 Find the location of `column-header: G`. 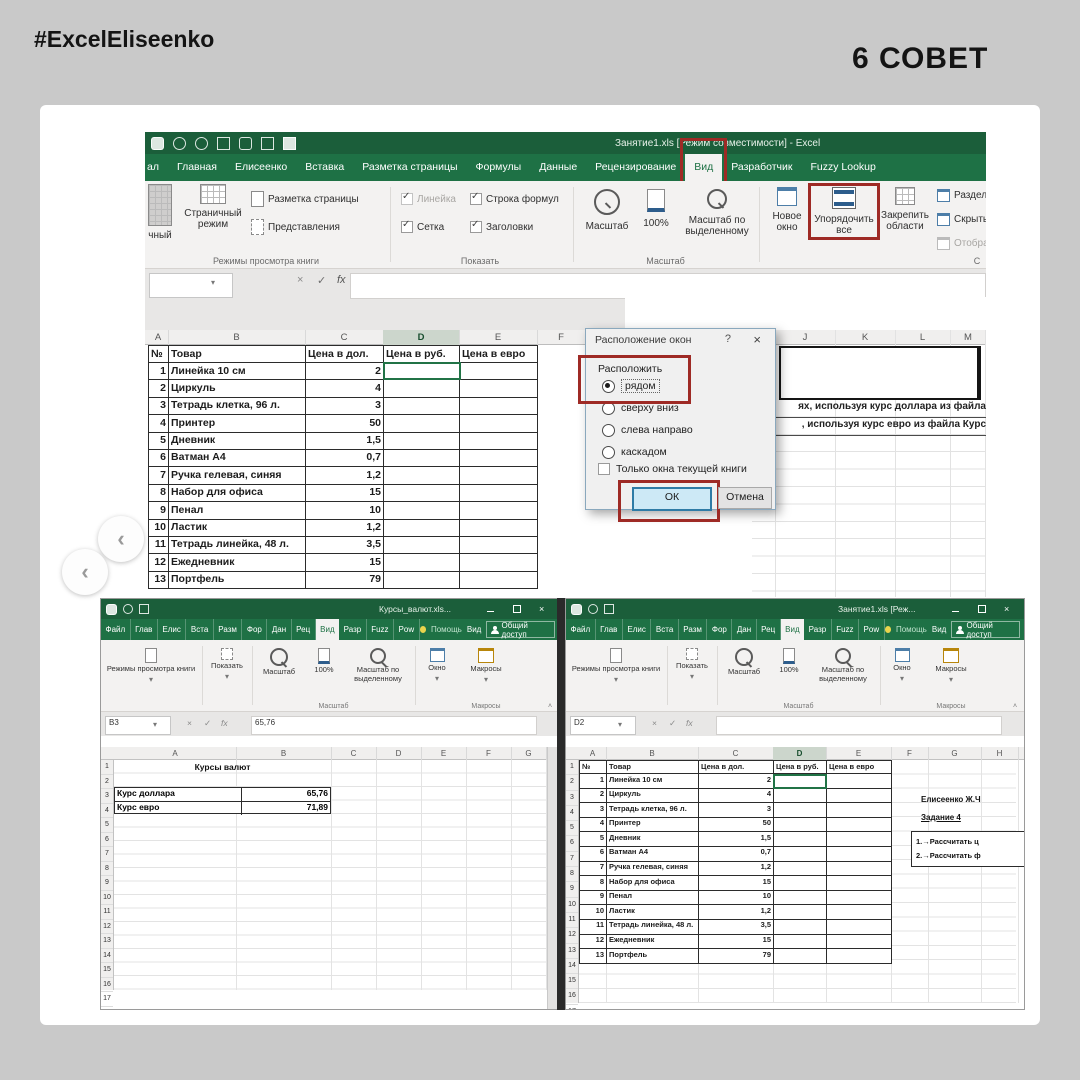

column-header: G is located at coordinates (955, 753).